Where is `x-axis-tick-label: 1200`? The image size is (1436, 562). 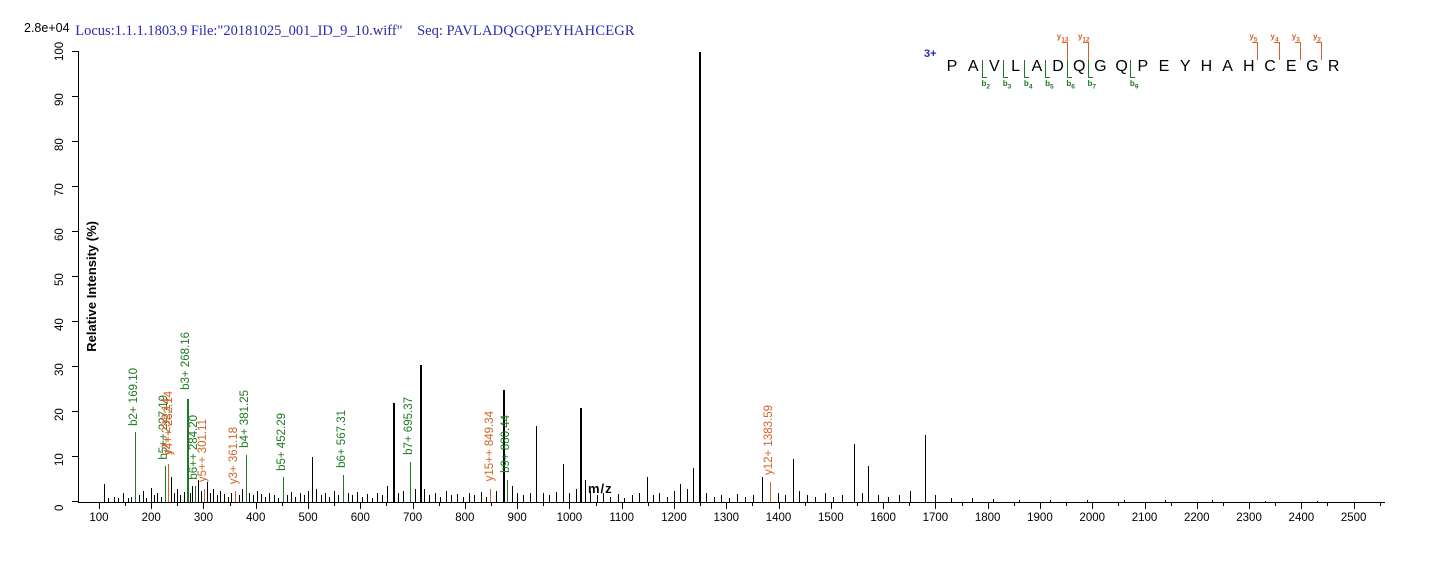 x-axis-tick-label: 1200 is located at coordinates (674, 518).